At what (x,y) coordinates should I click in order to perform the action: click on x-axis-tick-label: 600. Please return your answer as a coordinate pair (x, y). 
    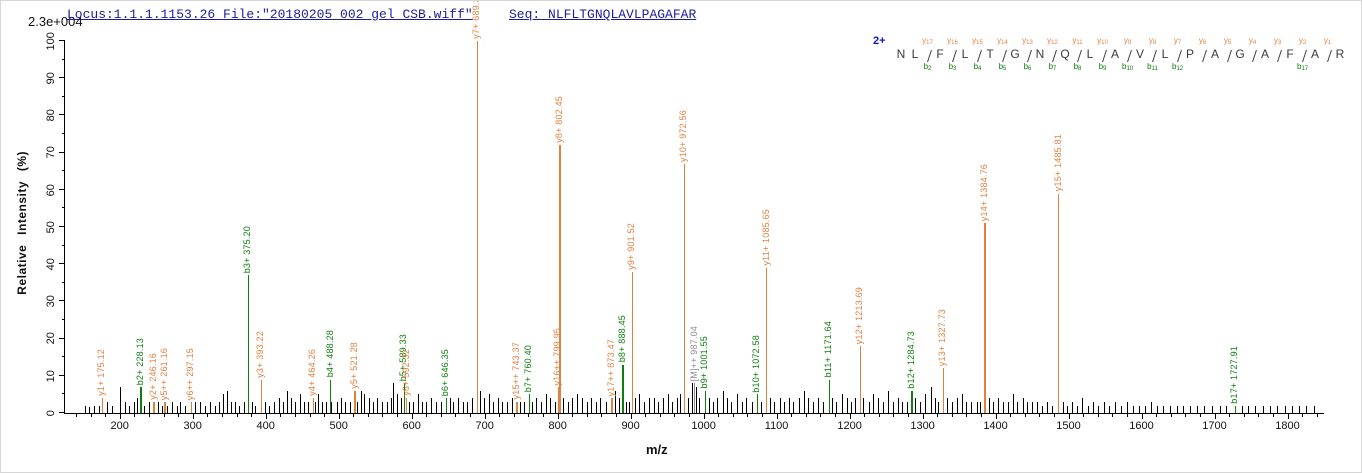
    Looking at the image, I should click on (411, 426).